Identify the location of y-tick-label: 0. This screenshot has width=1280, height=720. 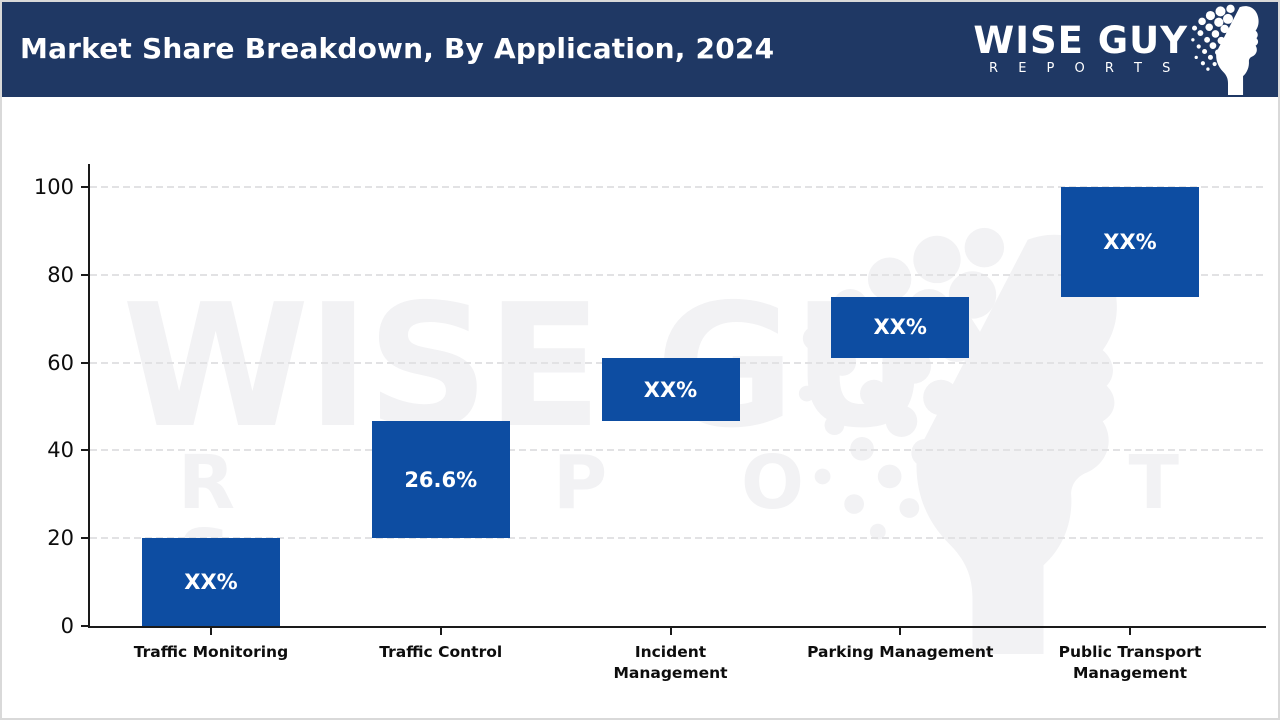
(67, 626).